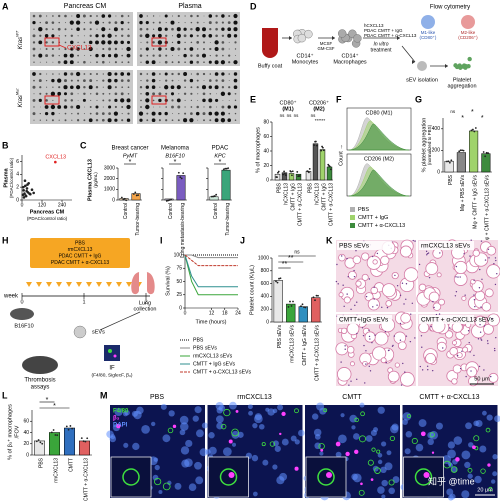  I want to click on label-part: Kras, so click(21, 43).